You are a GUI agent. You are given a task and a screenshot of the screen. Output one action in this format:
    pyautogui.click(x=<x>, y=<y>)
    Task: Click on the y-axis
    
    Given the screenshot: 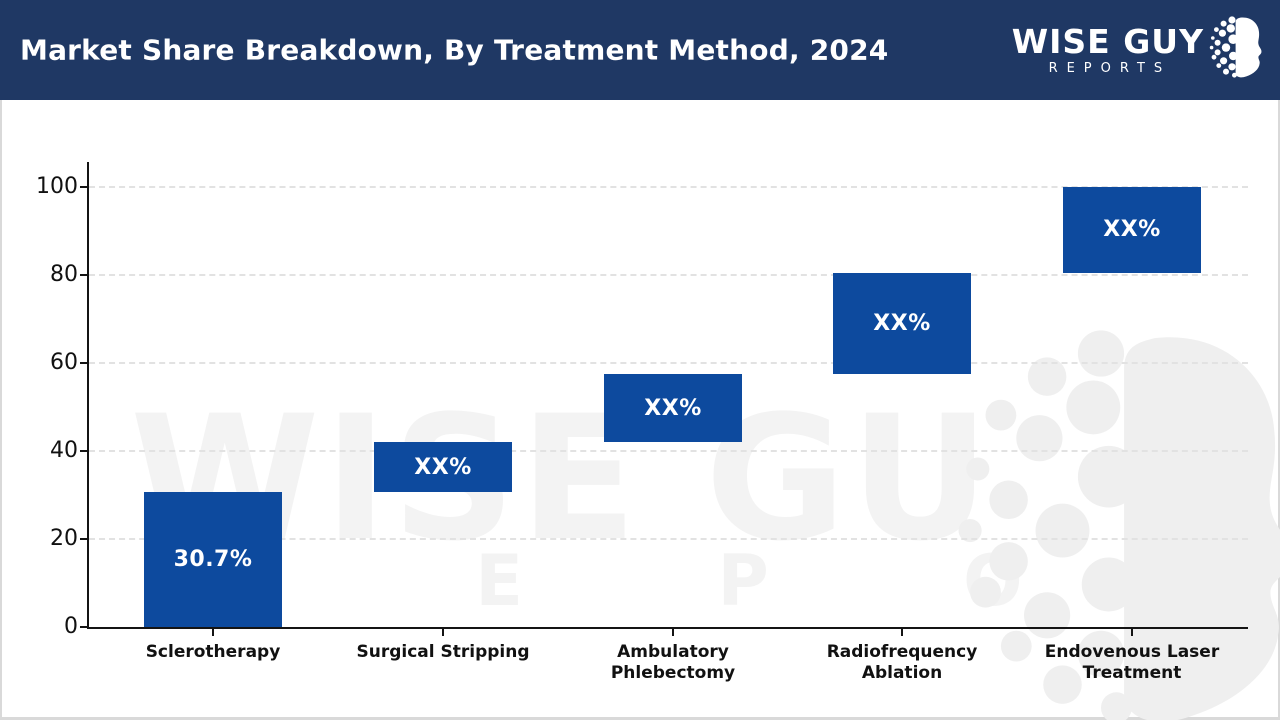 What is the action you would take?
    pyautogui.click(x=88, y=395)
    